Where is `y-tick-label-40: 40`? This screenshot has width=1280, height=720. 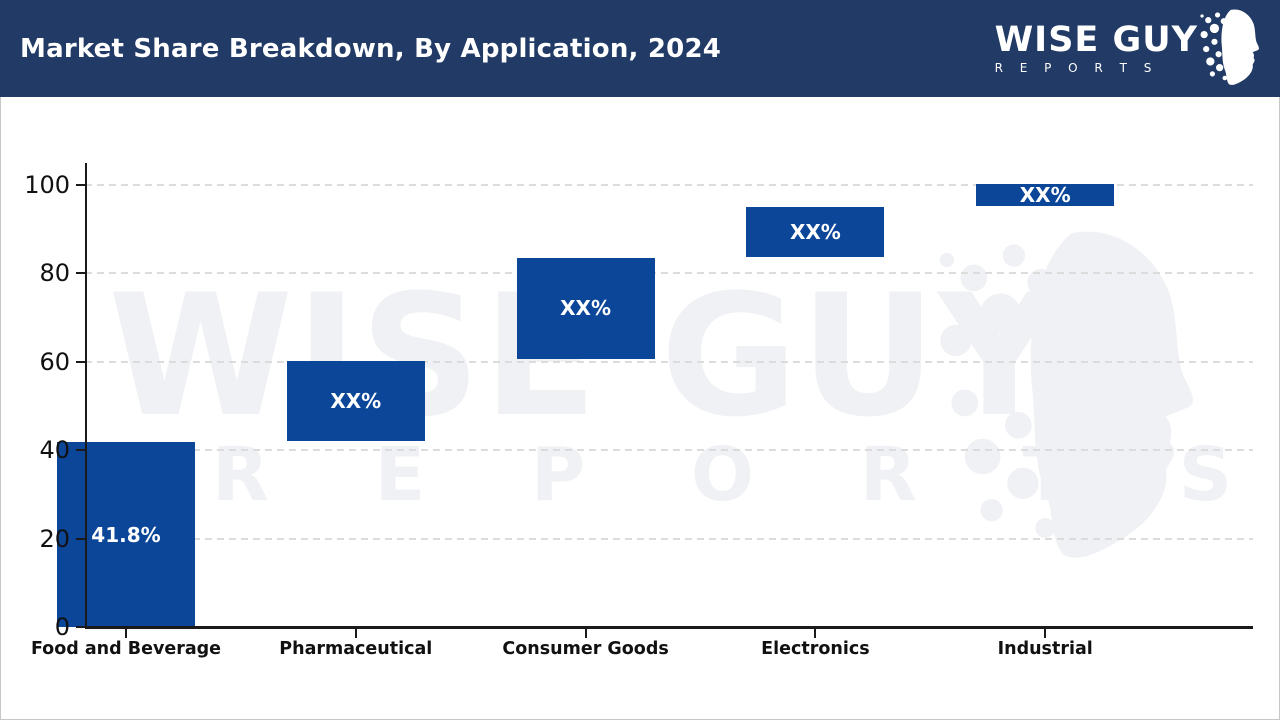
y-tick-label-40: 40 is located at coordinates (54, 450).